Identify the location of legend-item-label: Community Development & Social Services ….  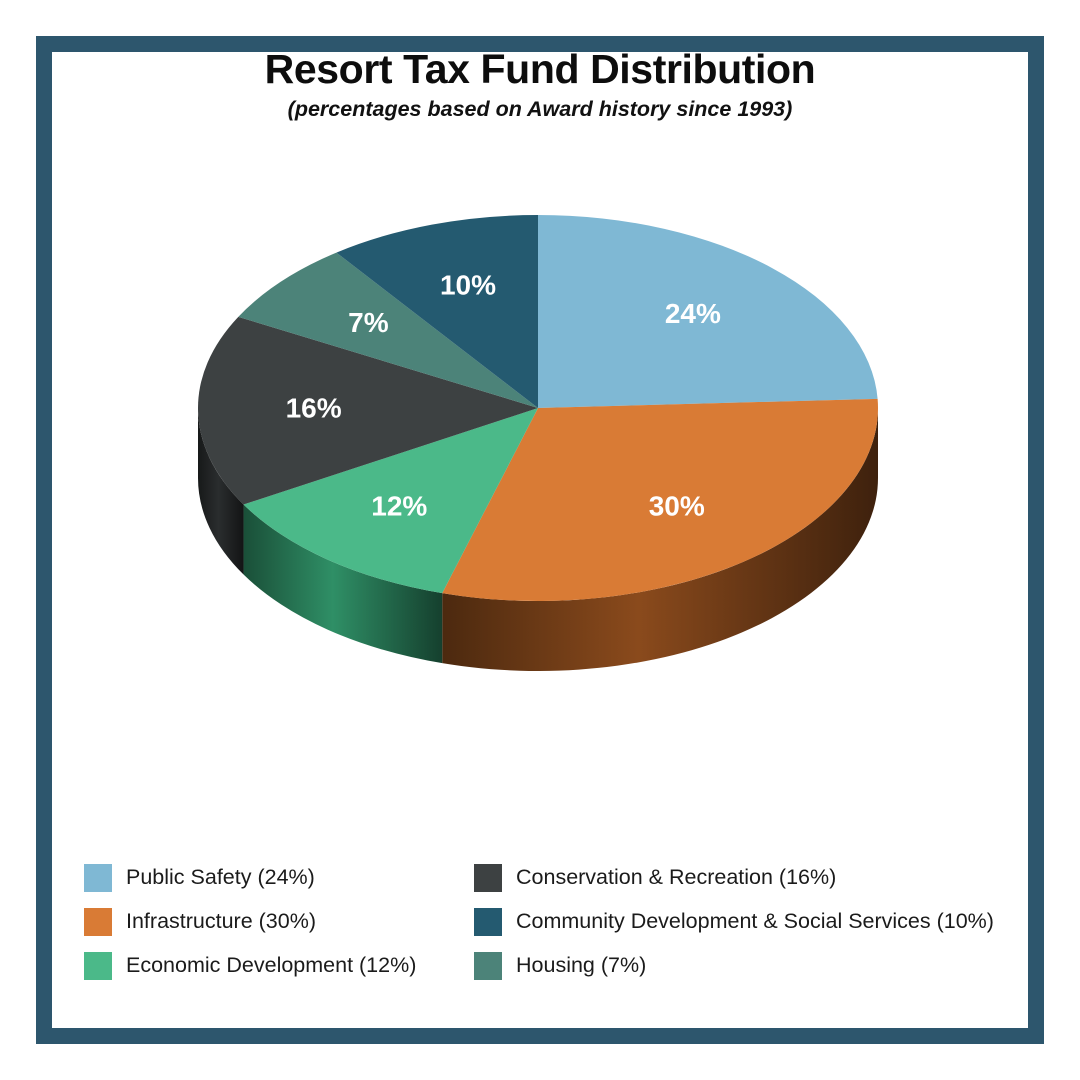
(755, 921).